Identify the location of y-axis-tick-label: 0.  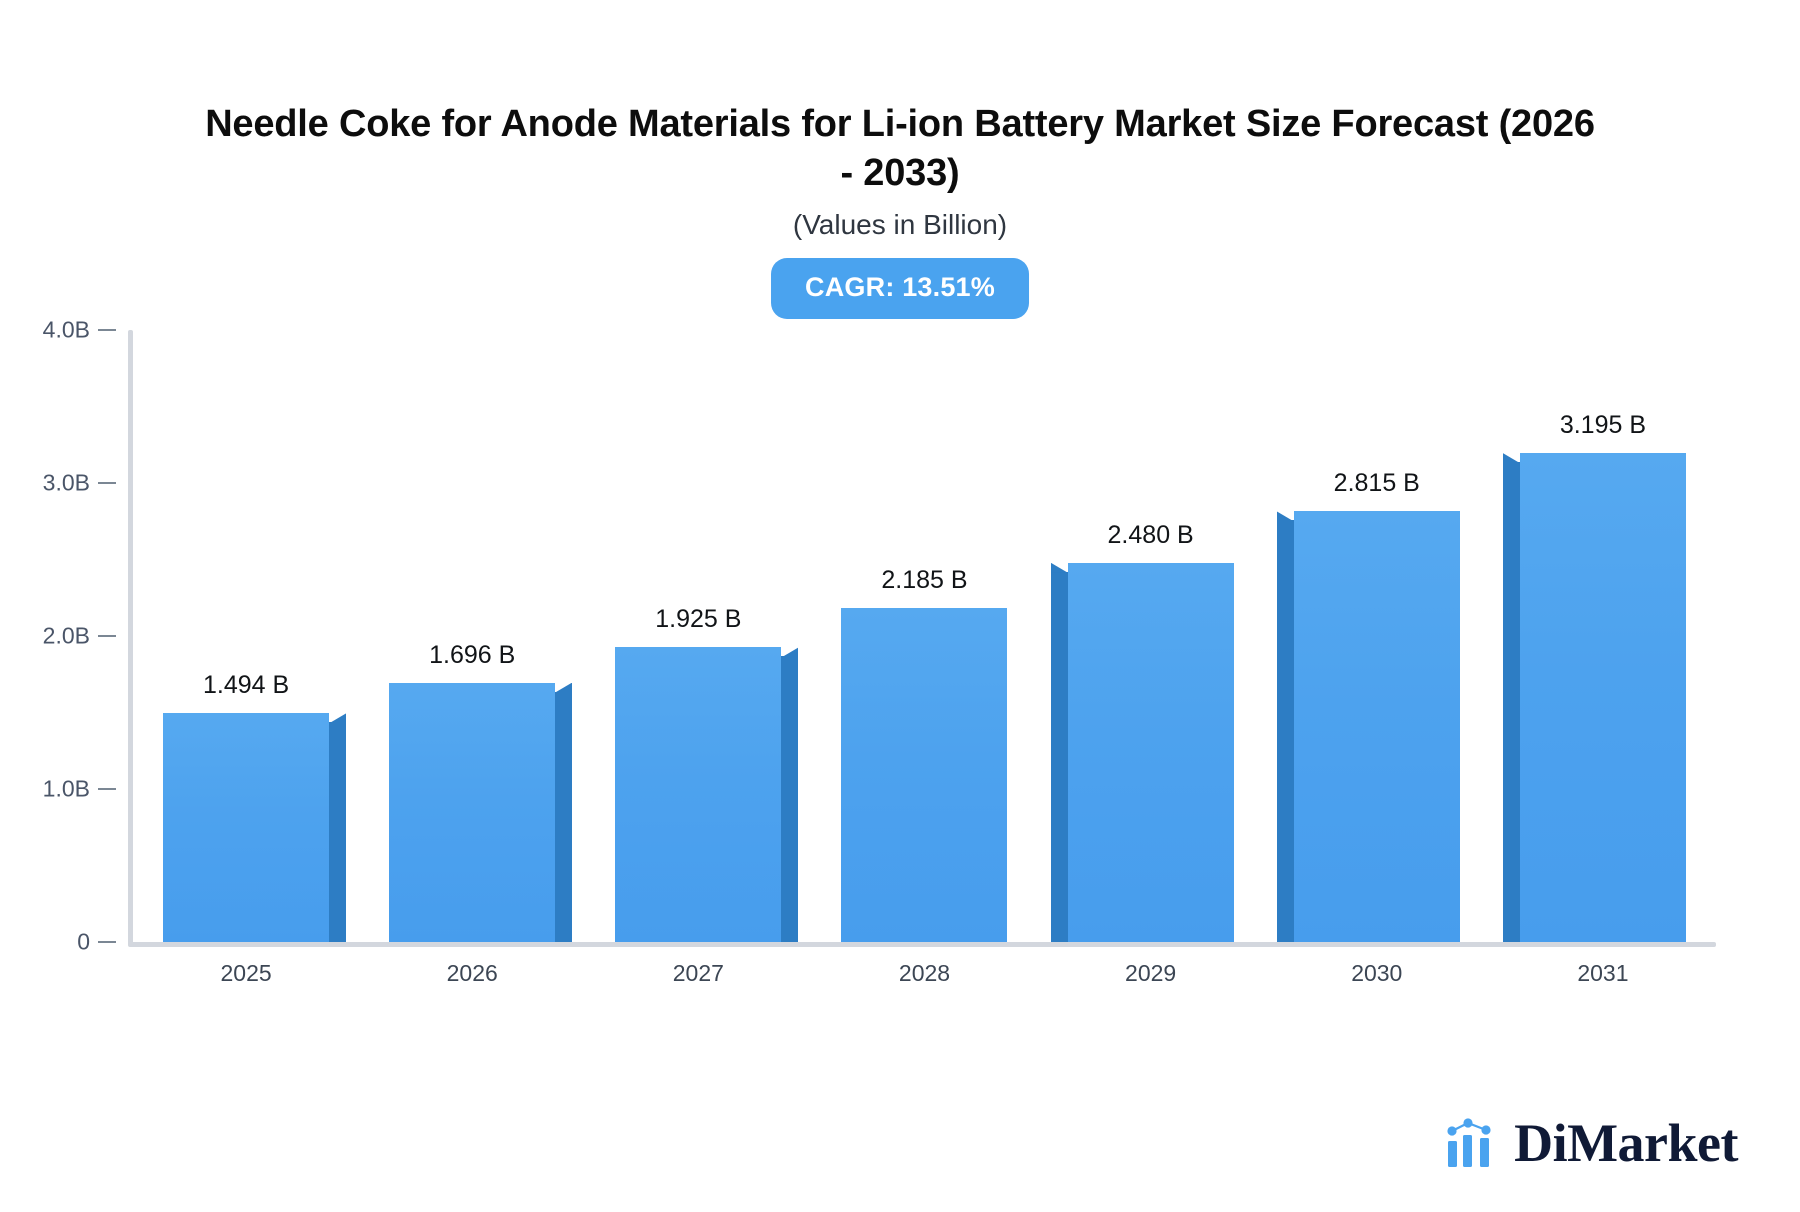
(83, 941).